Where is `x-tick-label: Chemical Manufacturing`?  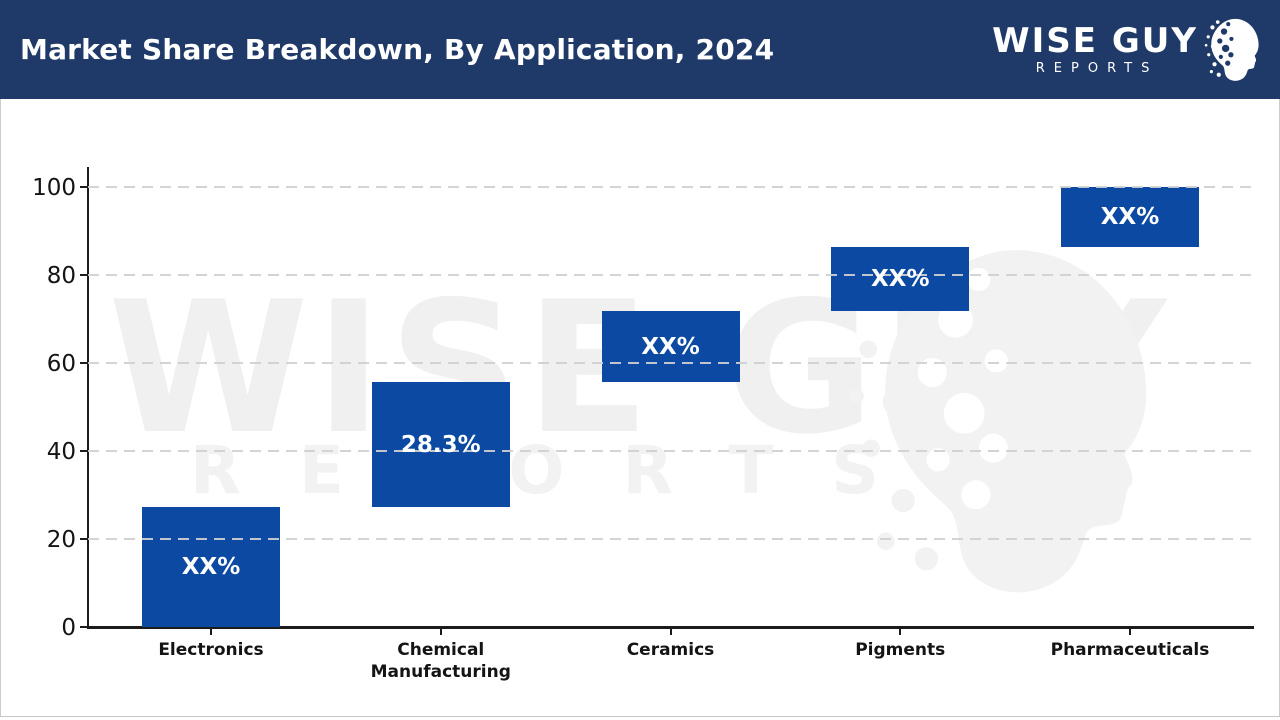 x-tick-label: Chemical Manufacturing is located at coordinates (440, 661).